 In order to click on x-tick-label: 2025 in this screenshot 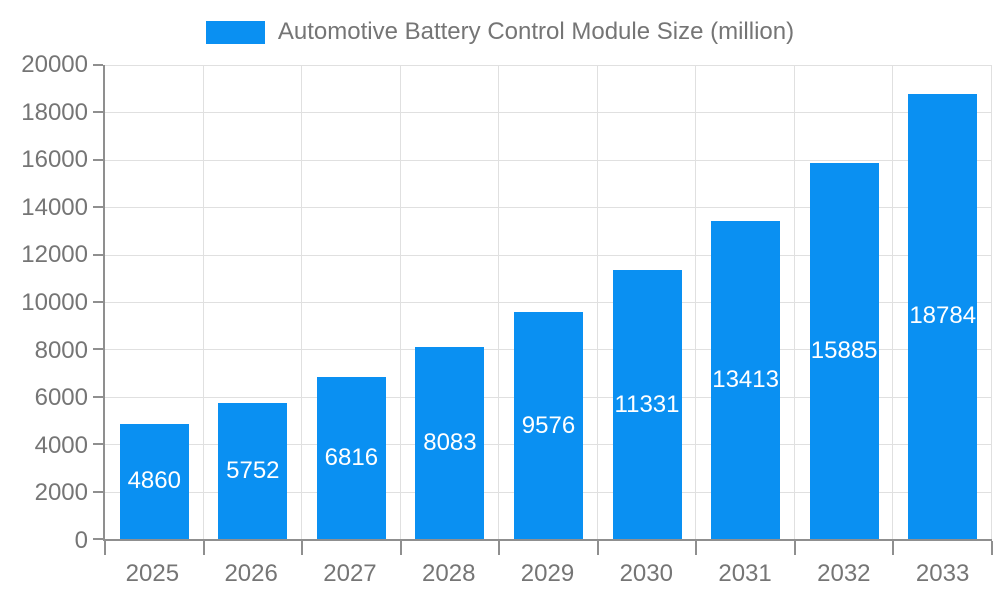, I will do `click(152, 573)`.